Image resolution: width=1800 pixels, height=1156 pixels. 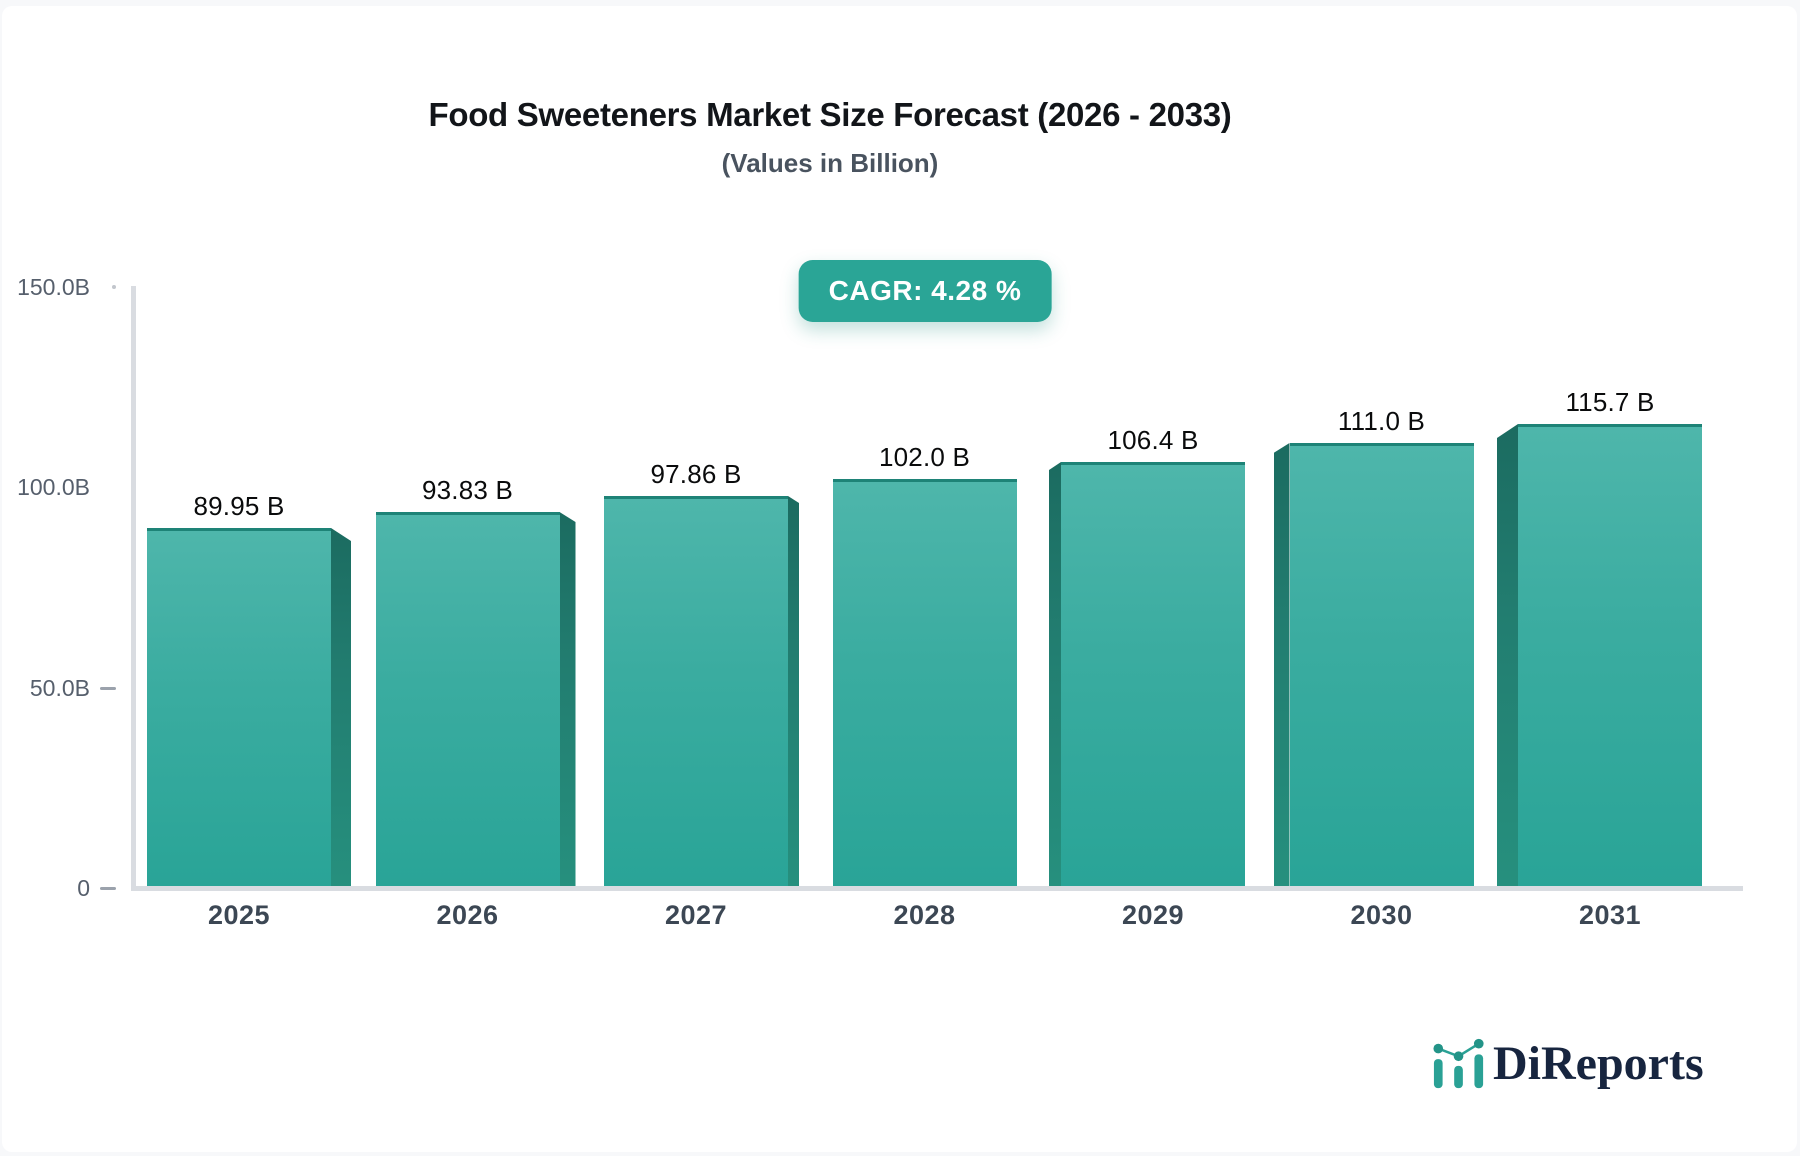 What do you see at coordinates (924, 915) in the screenshot?
I see `x-axis-tick-label: 2028` at bounding box center [924, 915].